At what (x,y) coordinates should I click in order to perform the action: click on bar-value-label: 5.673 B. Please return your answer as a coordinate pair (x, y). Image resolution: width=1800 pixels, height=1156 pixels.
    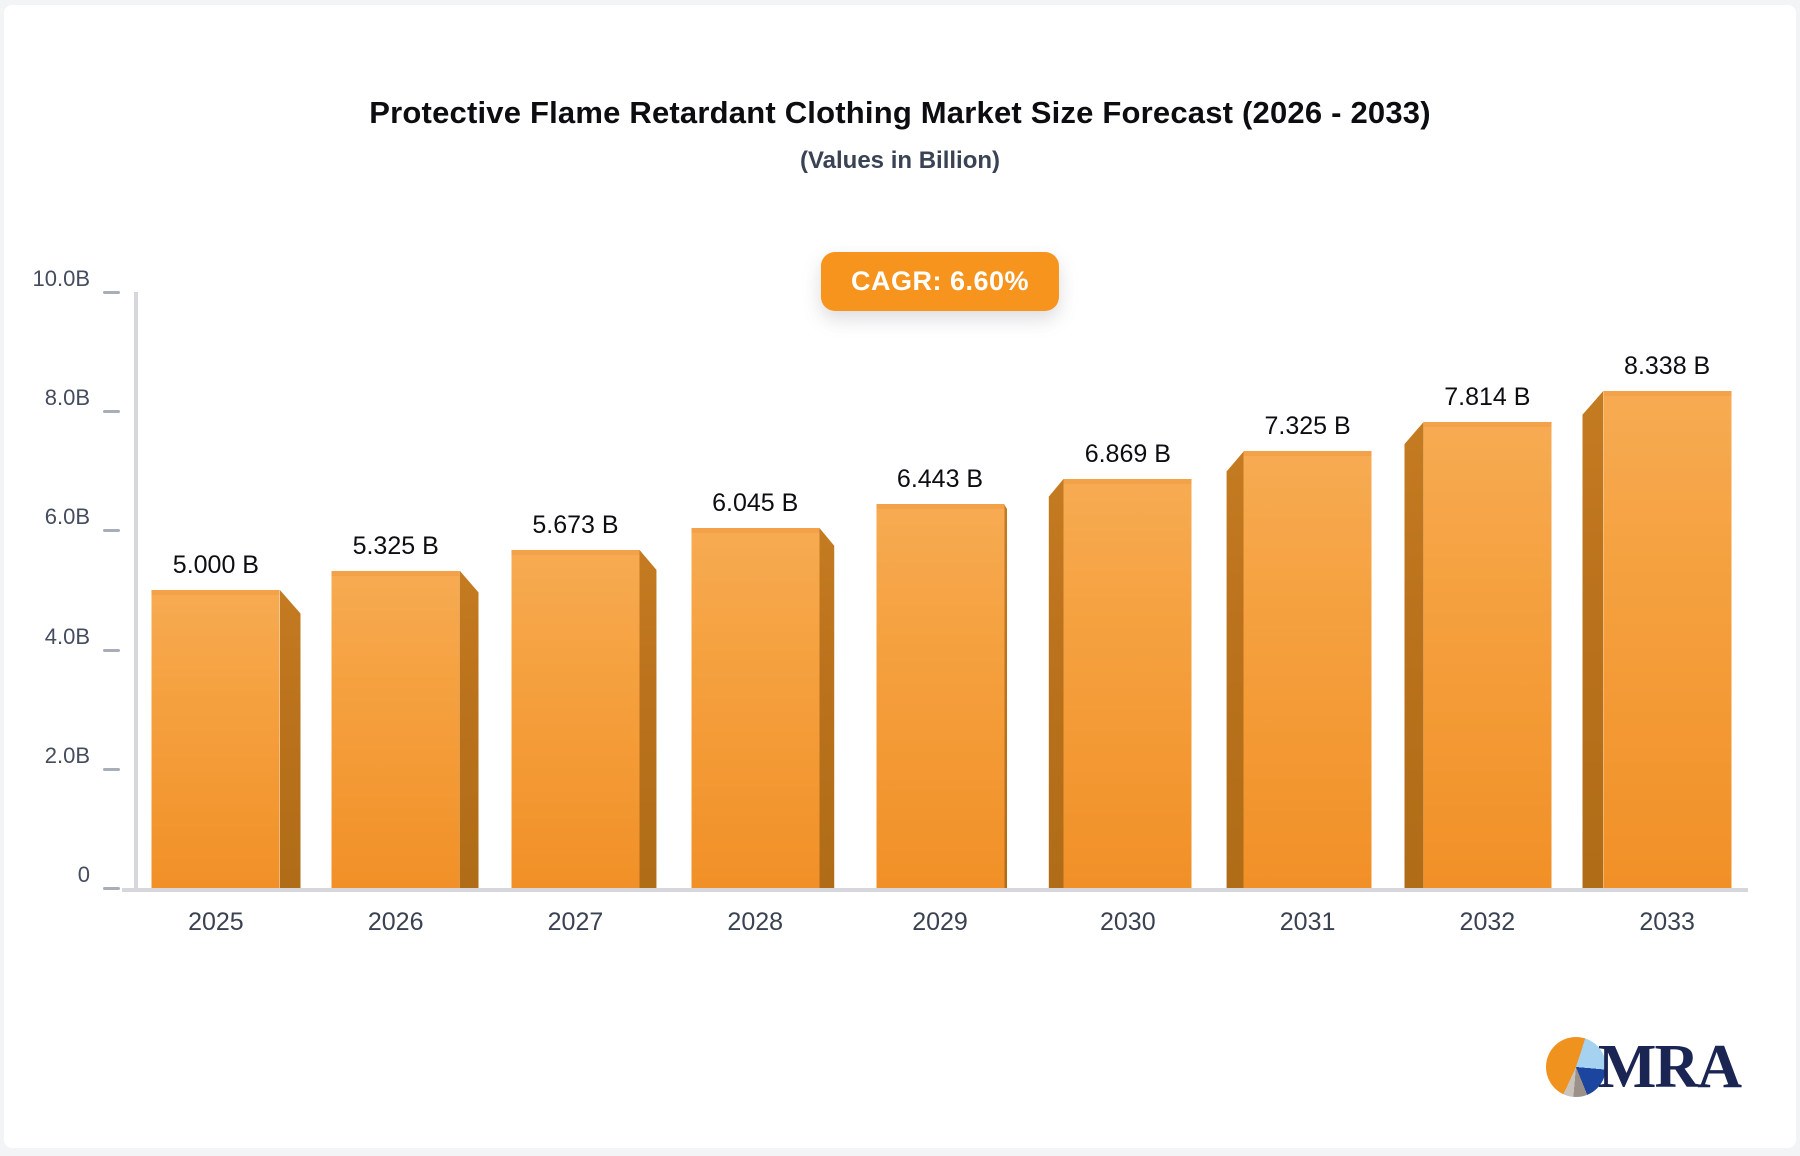
    Looking at the image, I should click on (575, 524).